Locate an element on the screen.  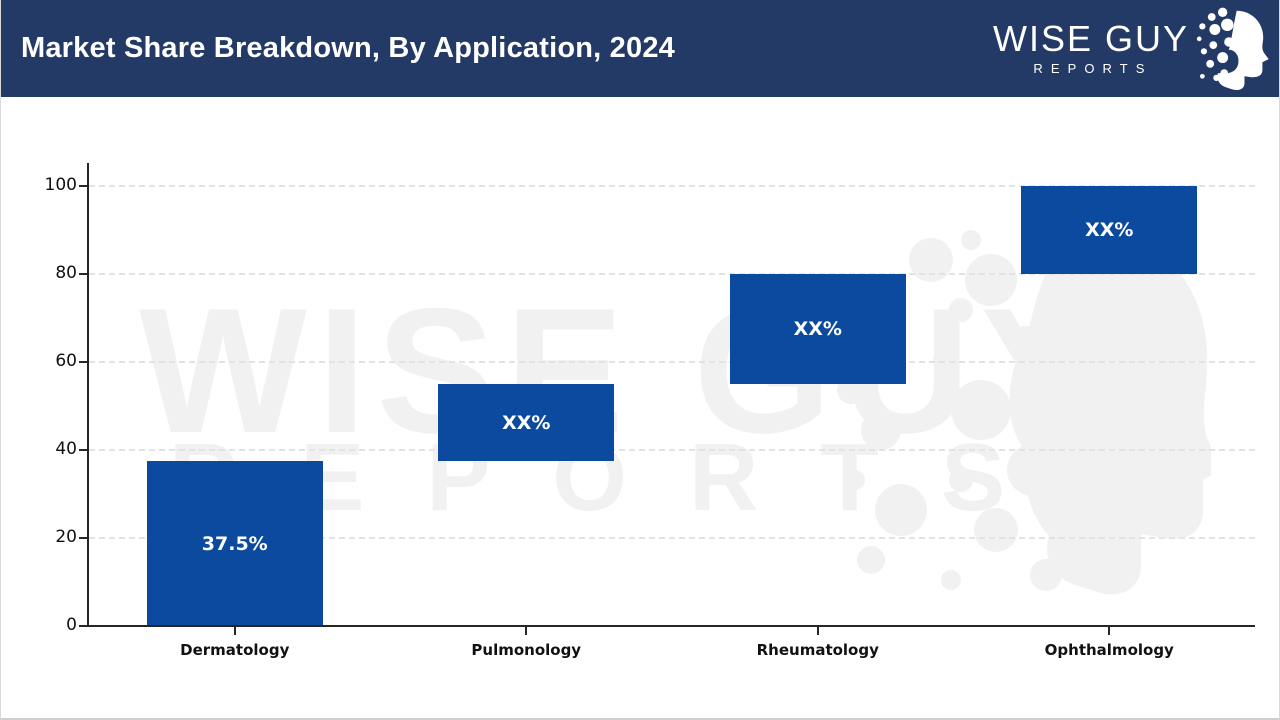
y-axis-spine is located at coordinates (88, 395).